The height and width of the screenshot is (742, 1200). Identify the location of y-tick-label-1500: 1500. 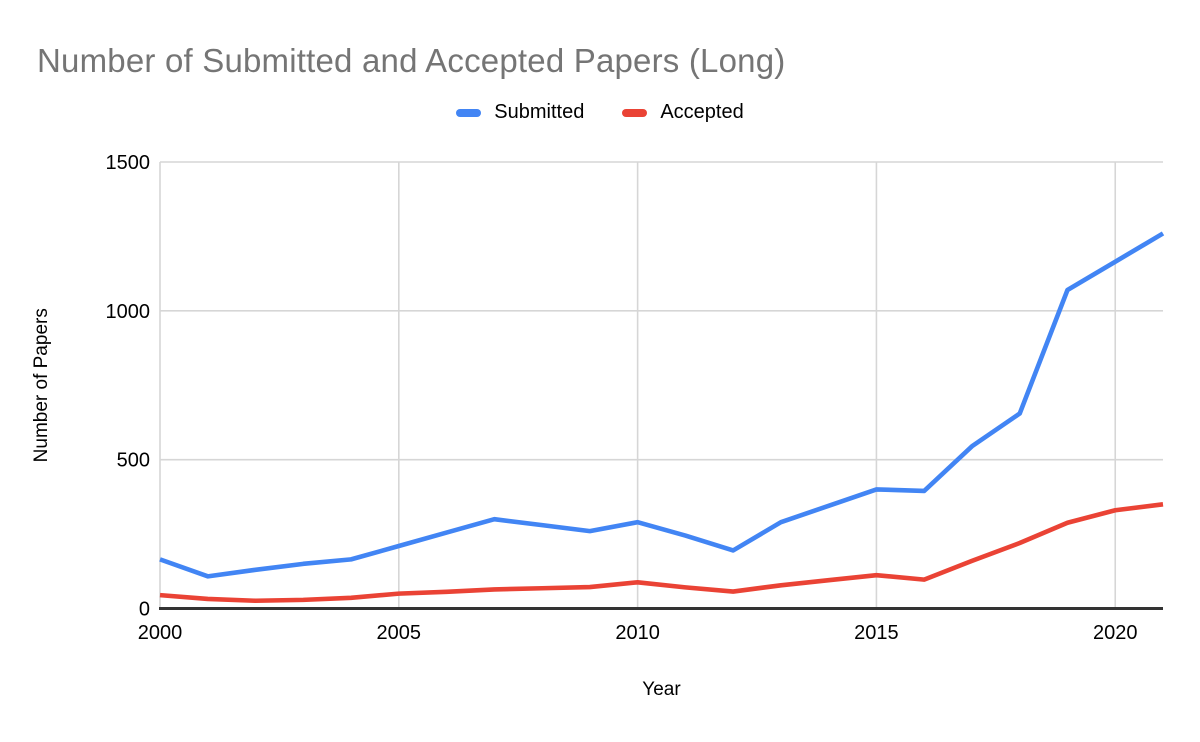
(128, 163).